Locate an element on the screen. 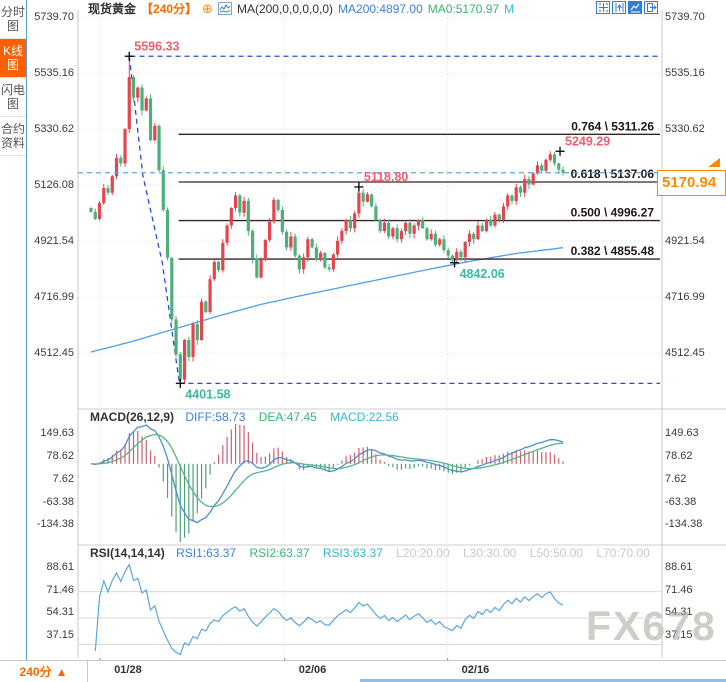 The width and height of the screenshot is (726, 682). y-axis-label: 37.15 is located at coordinates (60, 635).